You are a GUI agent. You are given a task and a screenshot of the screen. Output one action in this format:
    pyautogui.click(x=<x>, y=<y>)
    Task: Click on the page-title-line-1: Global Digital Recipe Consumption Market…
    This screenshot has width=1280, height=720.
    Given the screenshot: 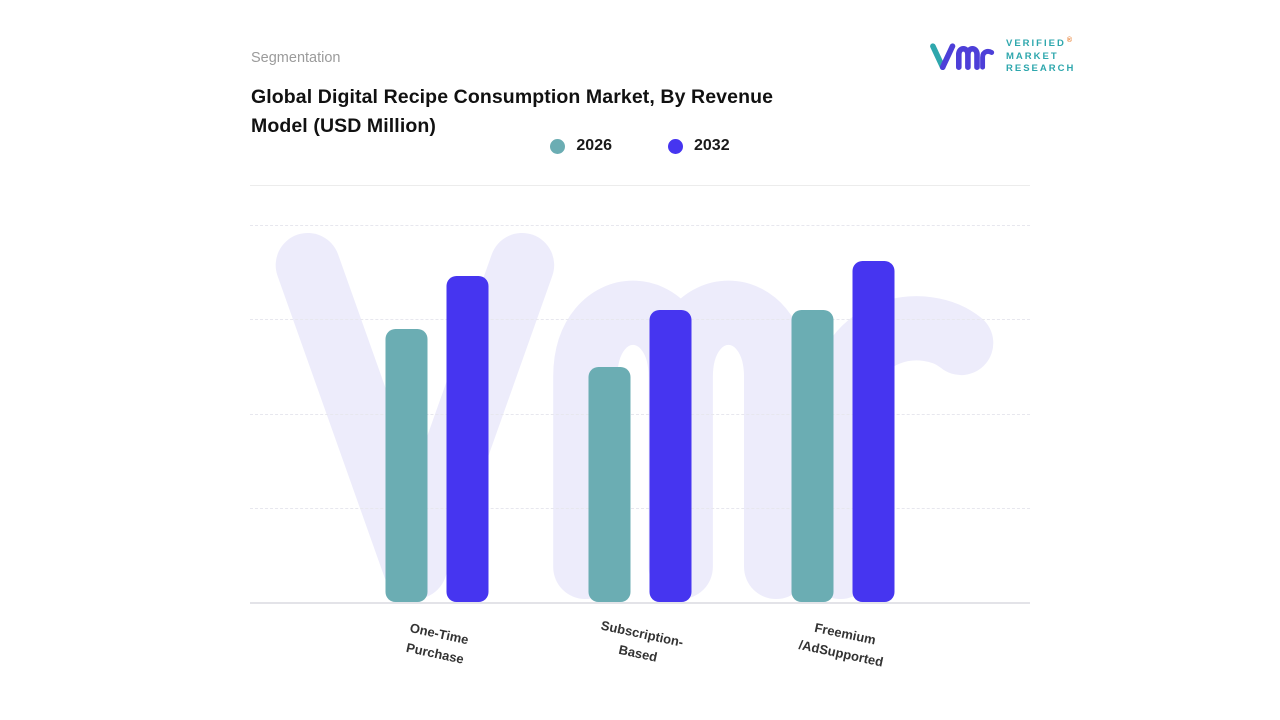 What is the action you would take?
    pyautogui.click(x=512, y=97)
    